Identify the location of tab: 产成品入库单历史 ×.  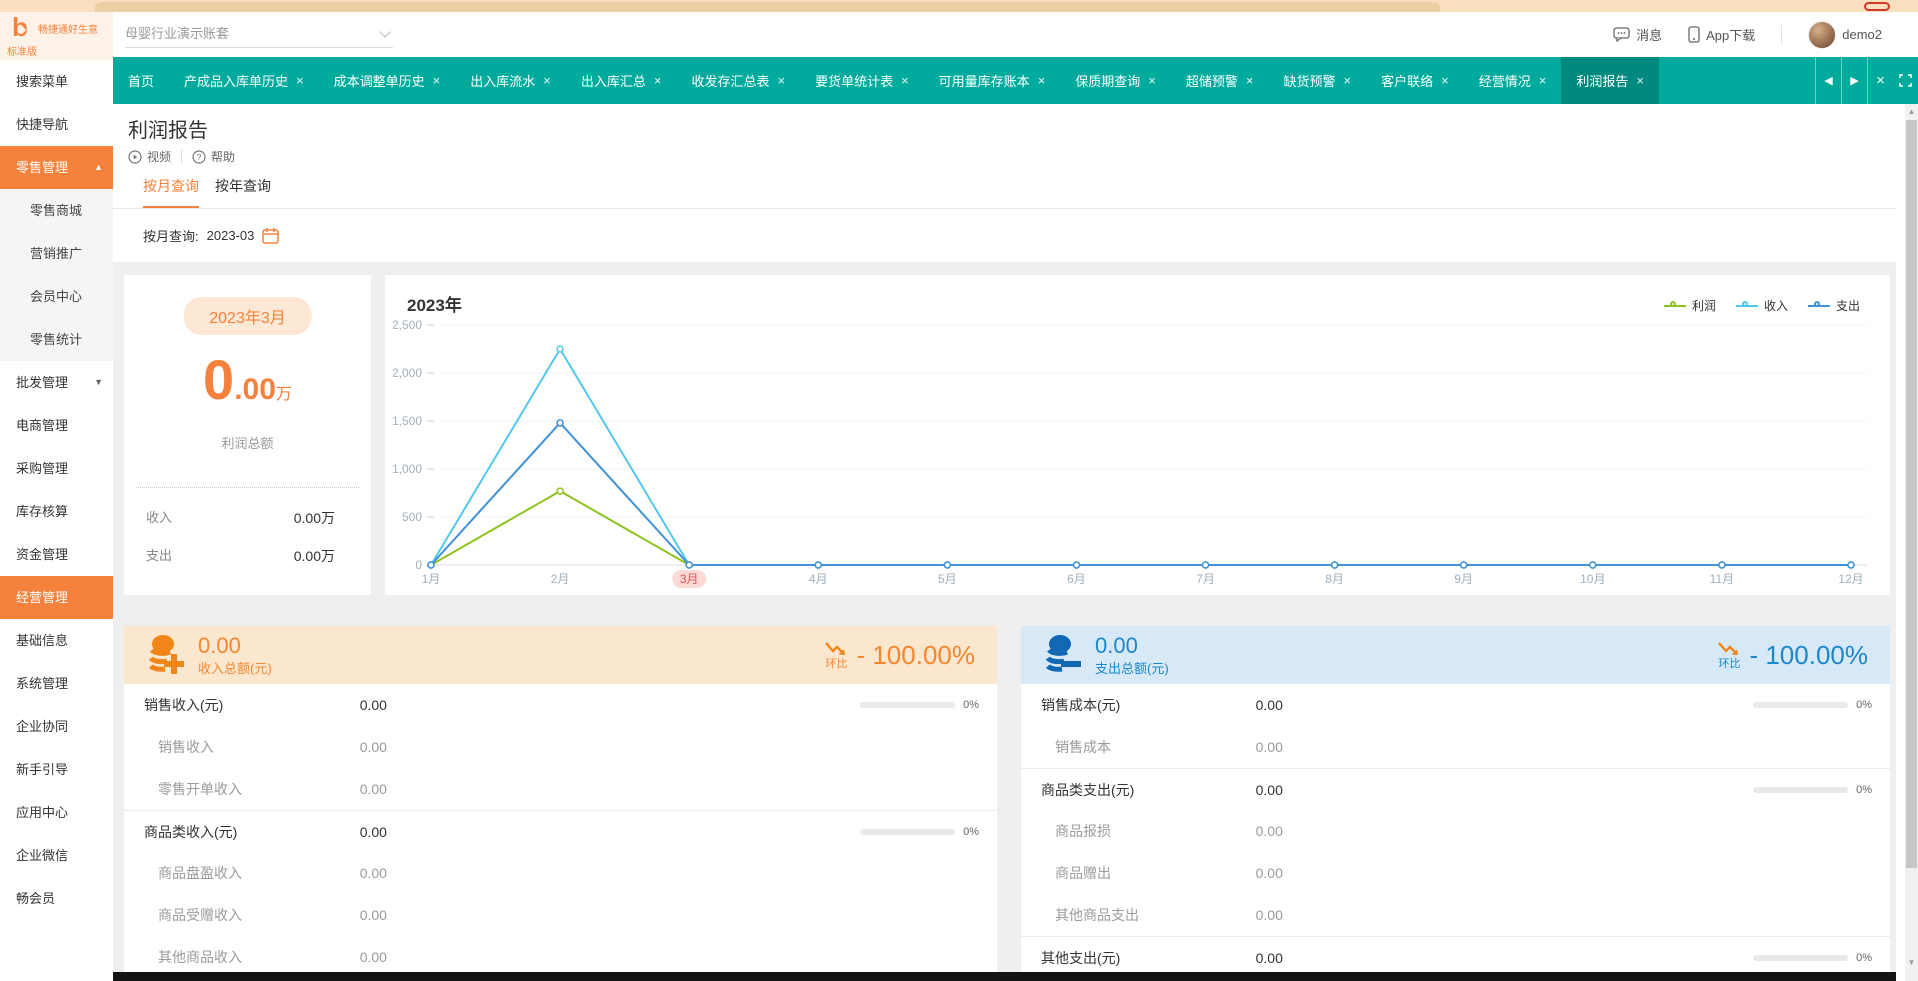
(244, 80).